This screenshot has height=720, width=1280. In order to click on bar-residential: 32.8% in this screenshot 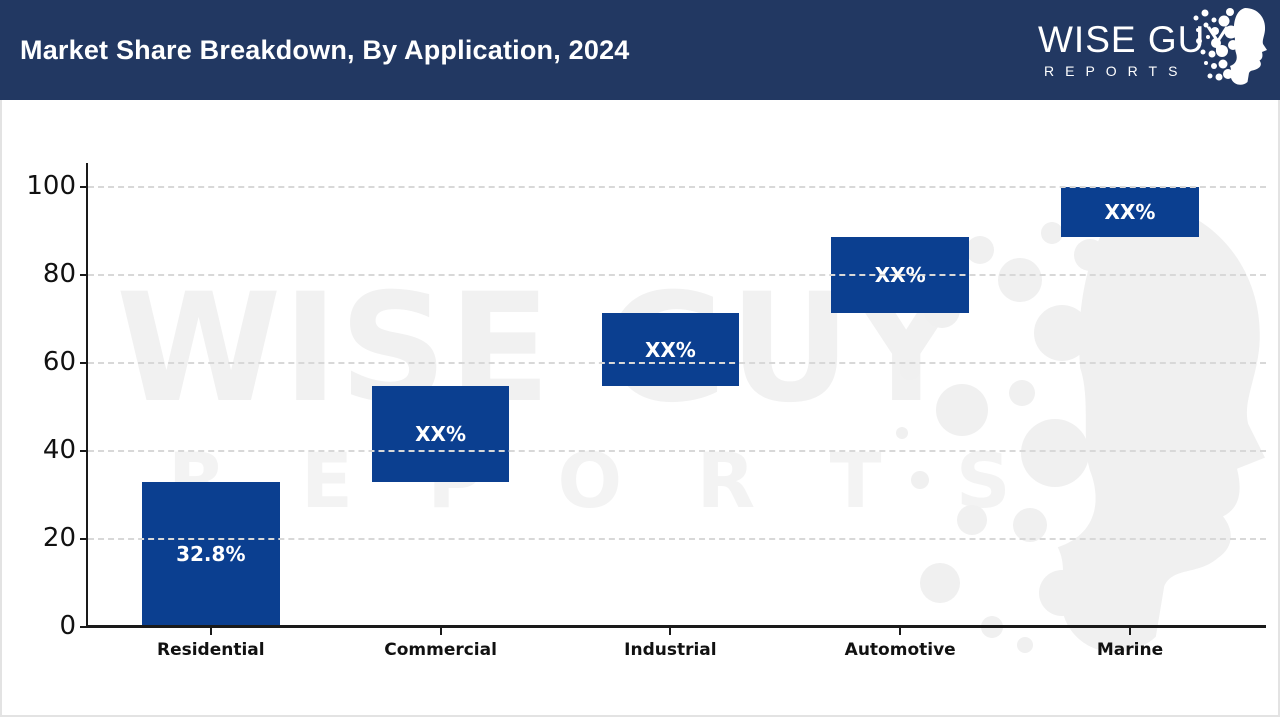, I will do `click(211, 554)`.